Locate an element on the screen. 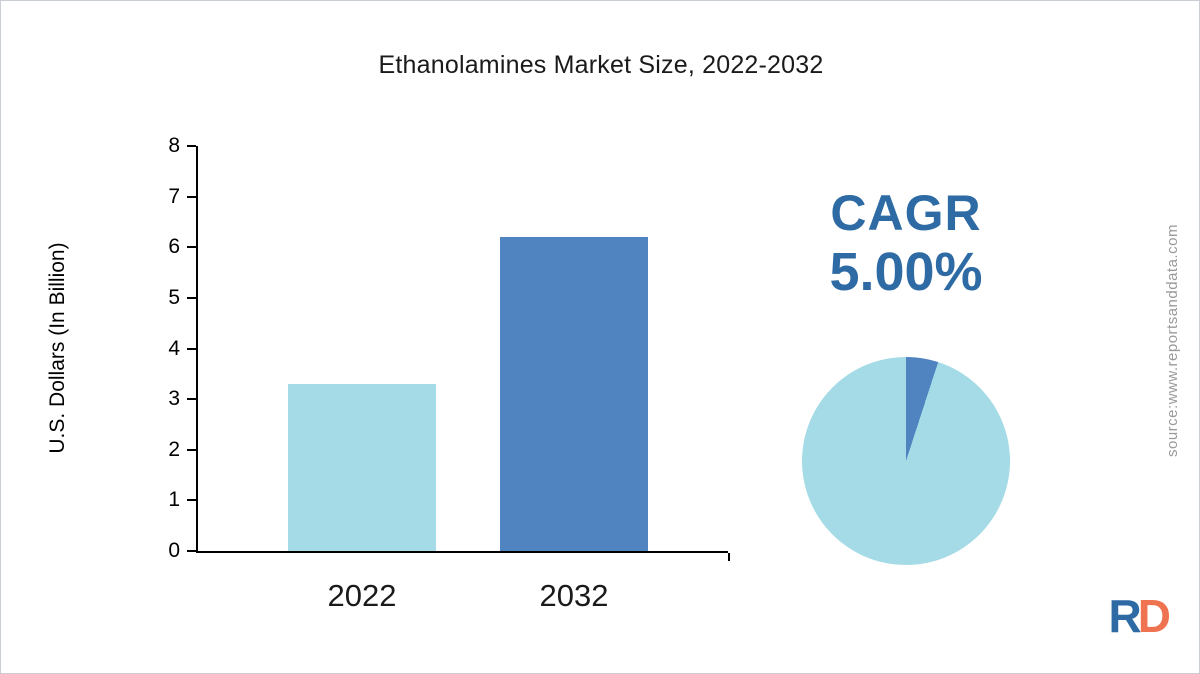 Image resolution: width=1200 pixels, height=674 pixels. y-axis-tick-label: 8 is located at coordinates (174, 145).